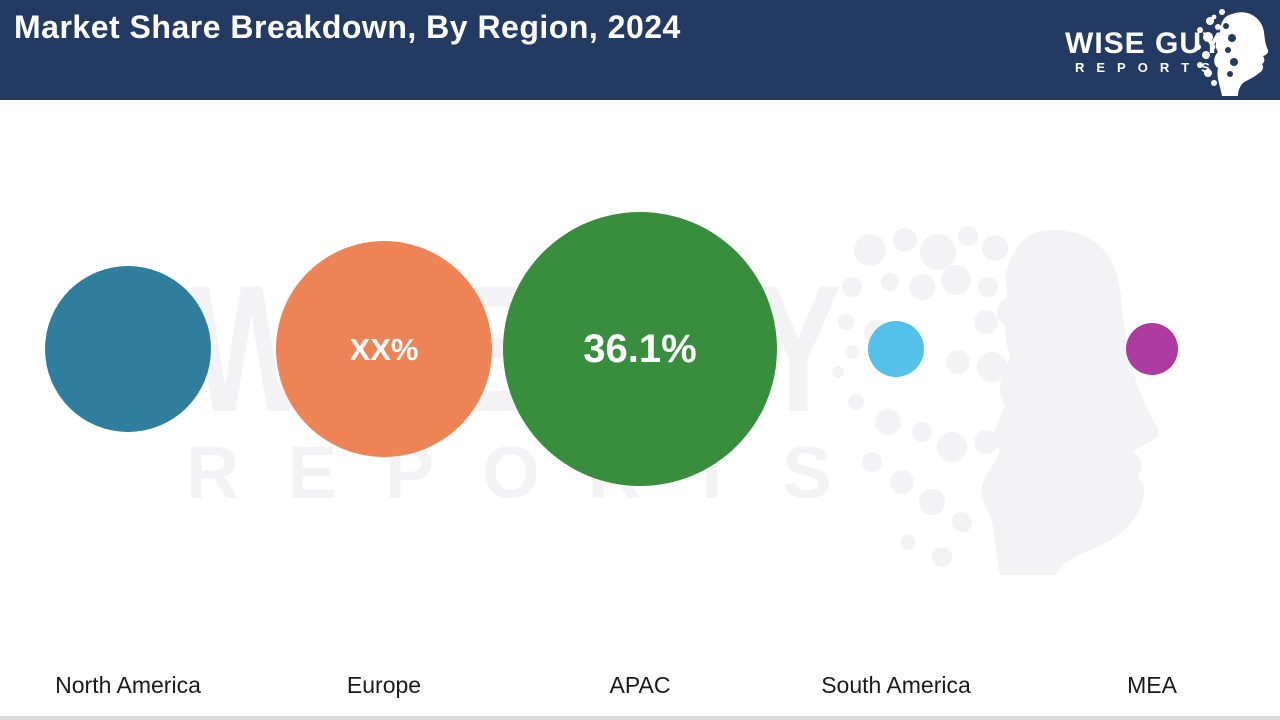 The image size is (1280, 720). What do you see at coordinates (1144, 43) in the screenshot?
I see `logo-wordmark: WISE GUY` at bounding box center [1144, 43].